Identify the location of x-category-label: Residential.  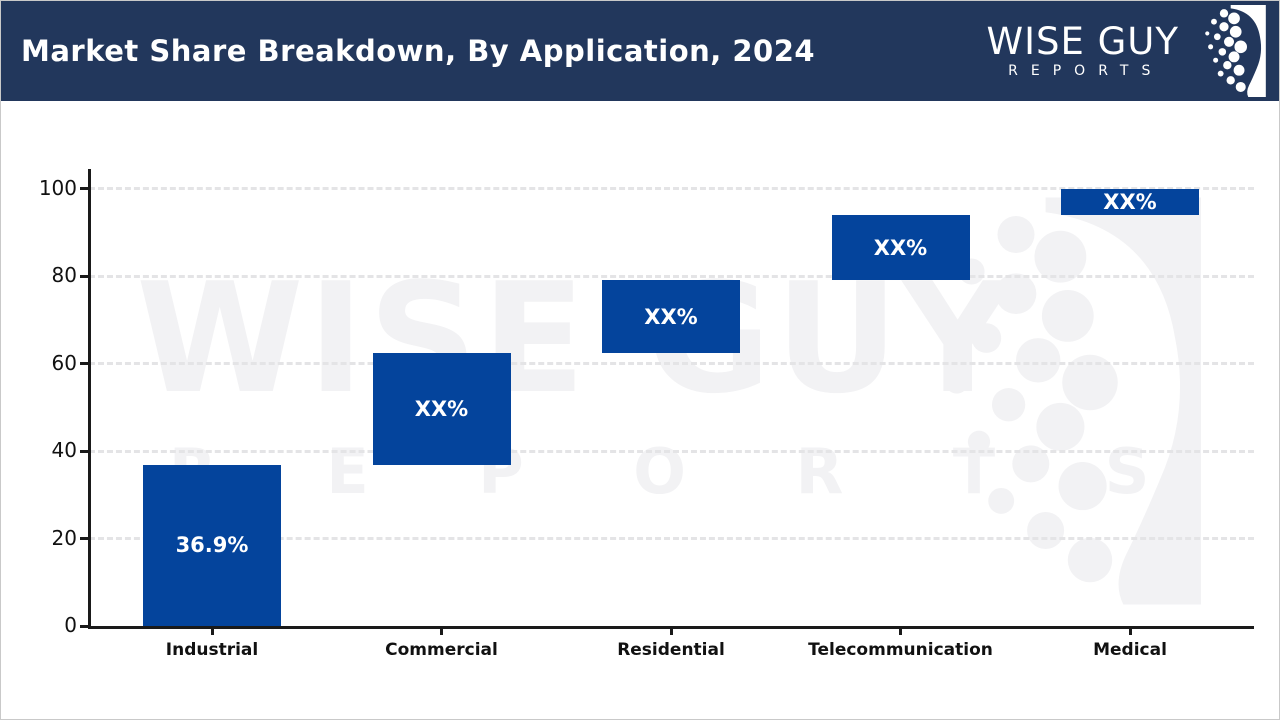
(671, 650).